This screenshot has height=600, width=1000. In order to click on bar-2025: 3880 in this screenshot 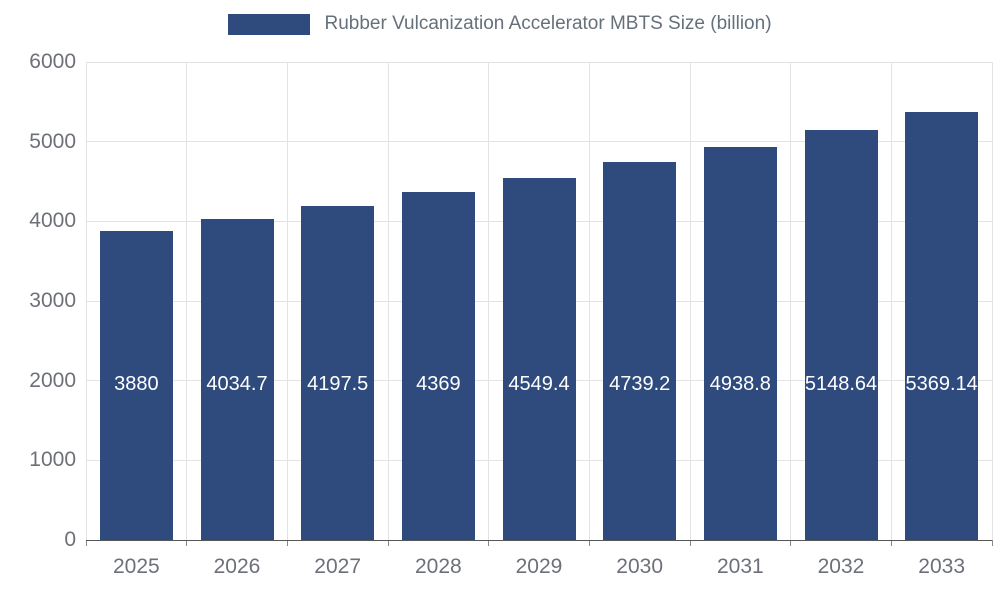, I will do `click(136, 385)`.